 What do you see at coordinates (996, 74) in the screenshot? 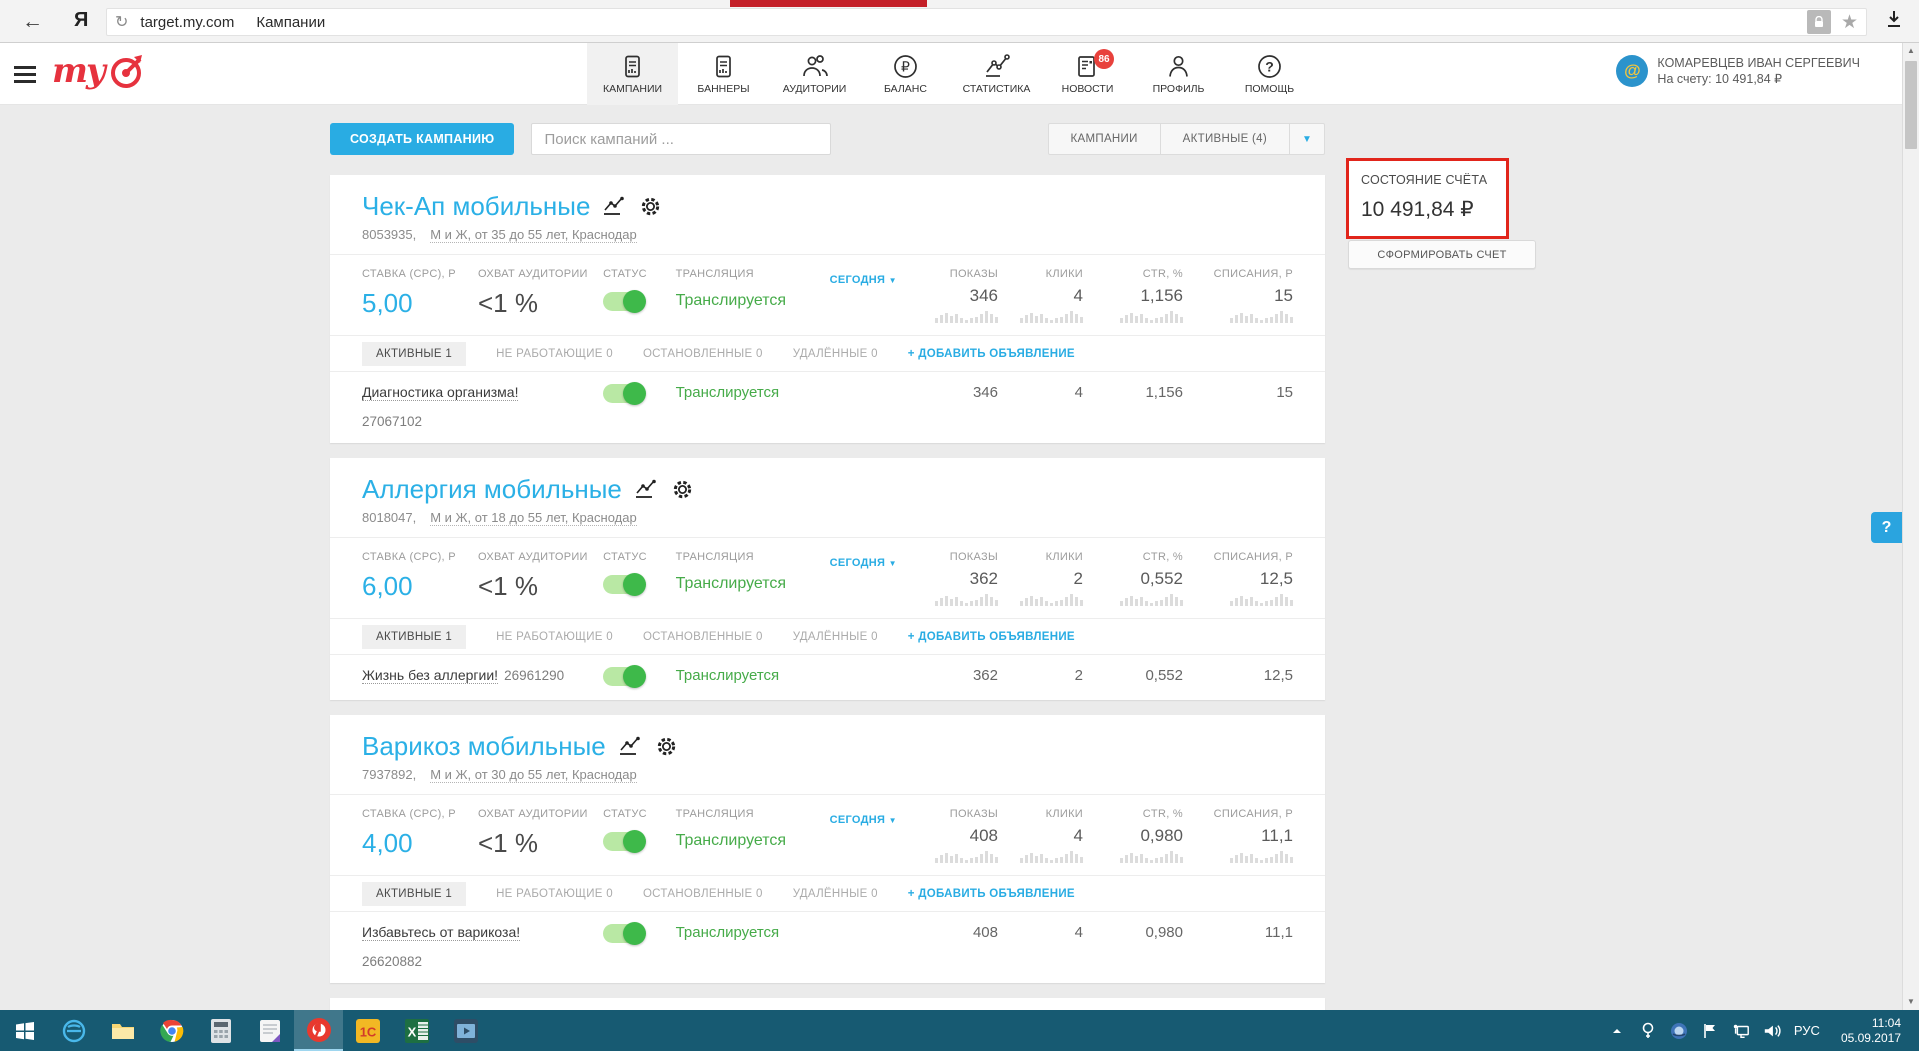
I see `nav-item-5: СТАТИСТИКА` at bounding box center [996, 74].